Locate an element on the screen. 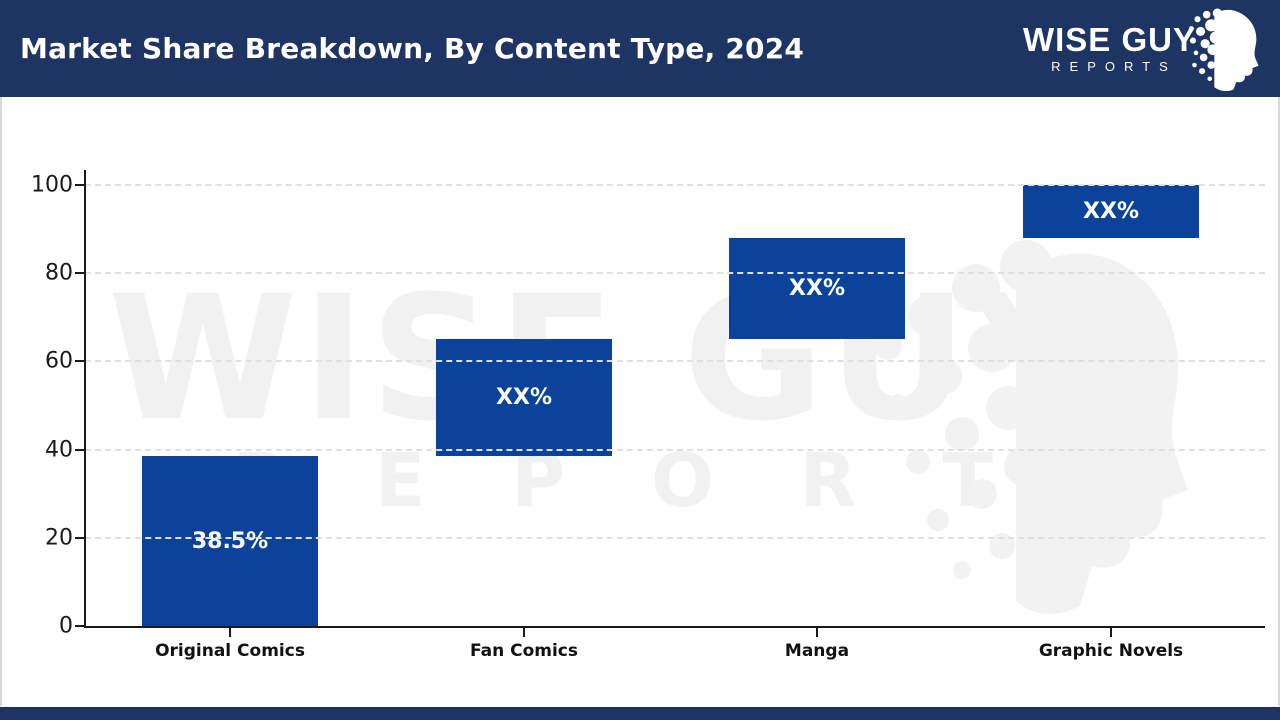  x-tick-mark-original-comics is located at coordinates (230, 632).